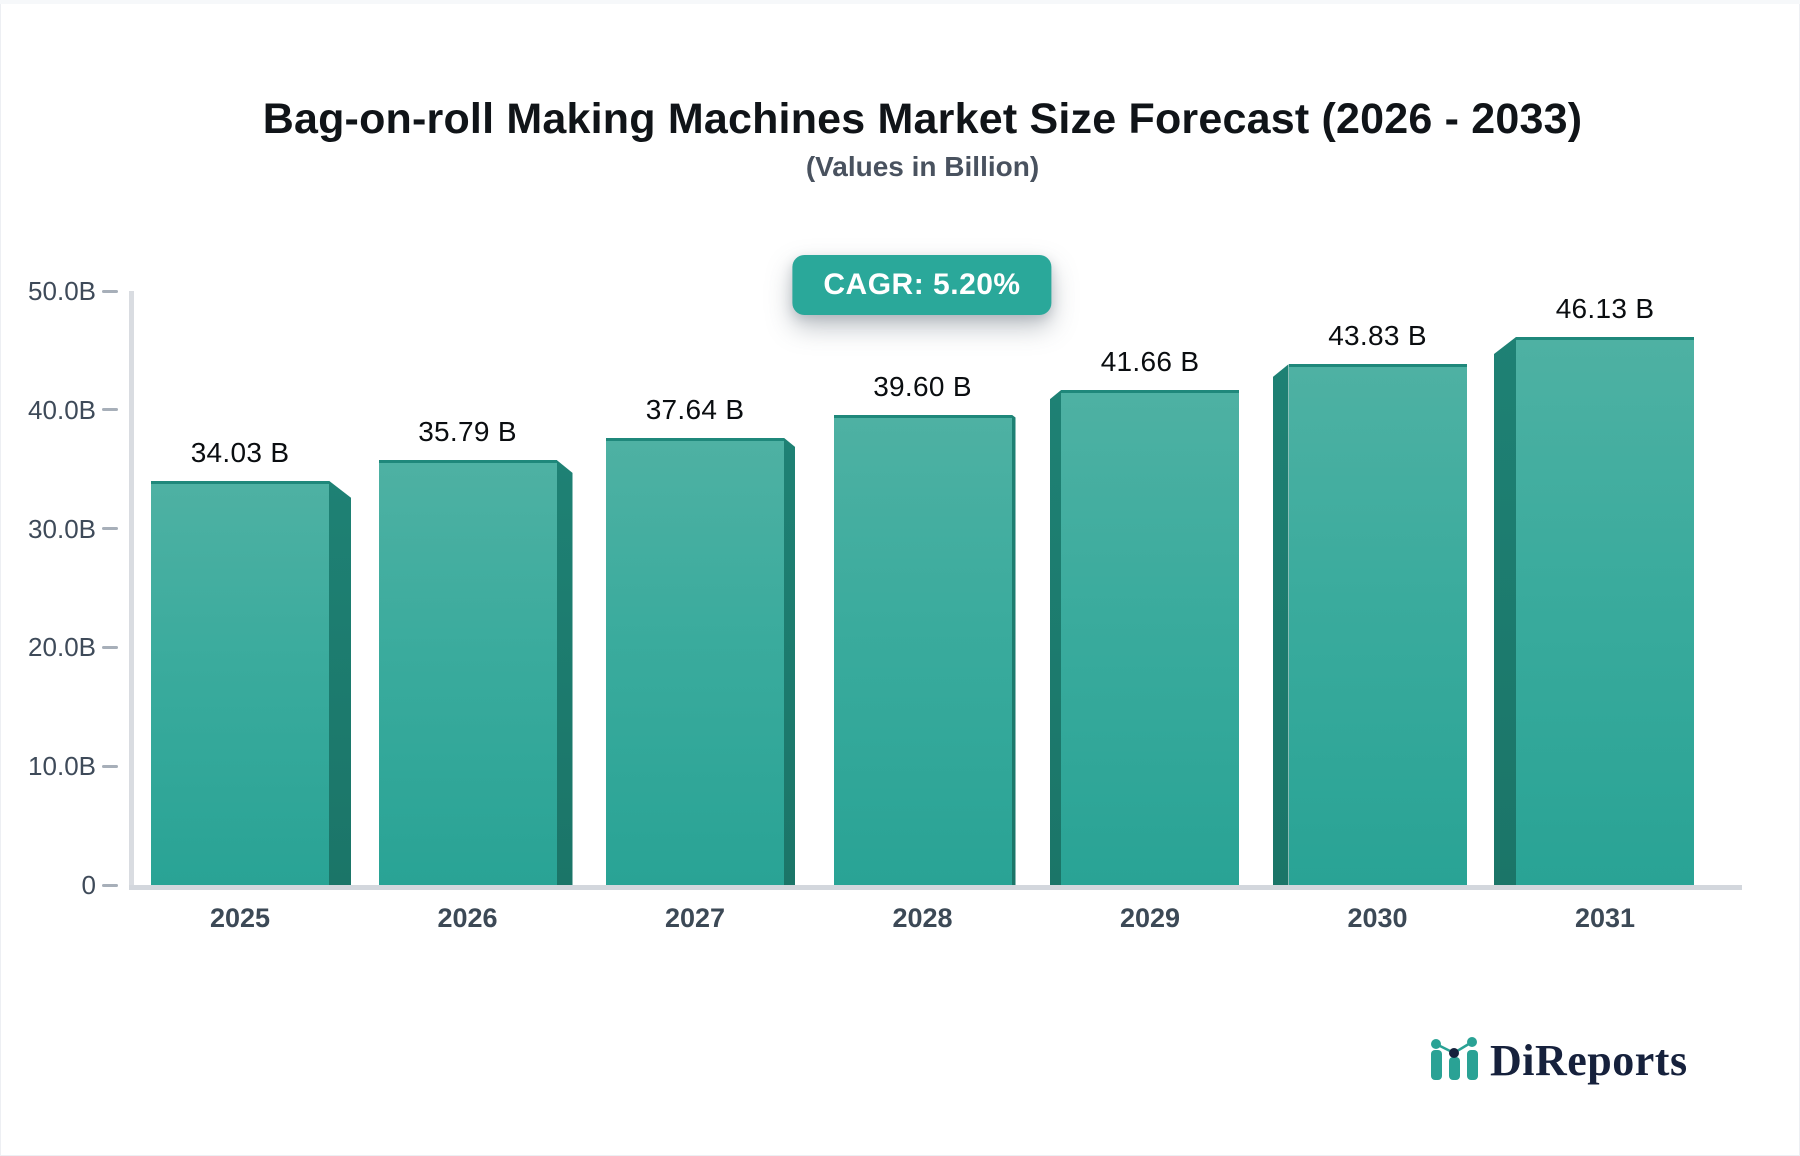 This screenshot has width=1800, height=1156. What do you see at coordinates (1150, 918) in the screenshot?
I see `x-axis-label: 2029` at bounding box center [1150, 918].